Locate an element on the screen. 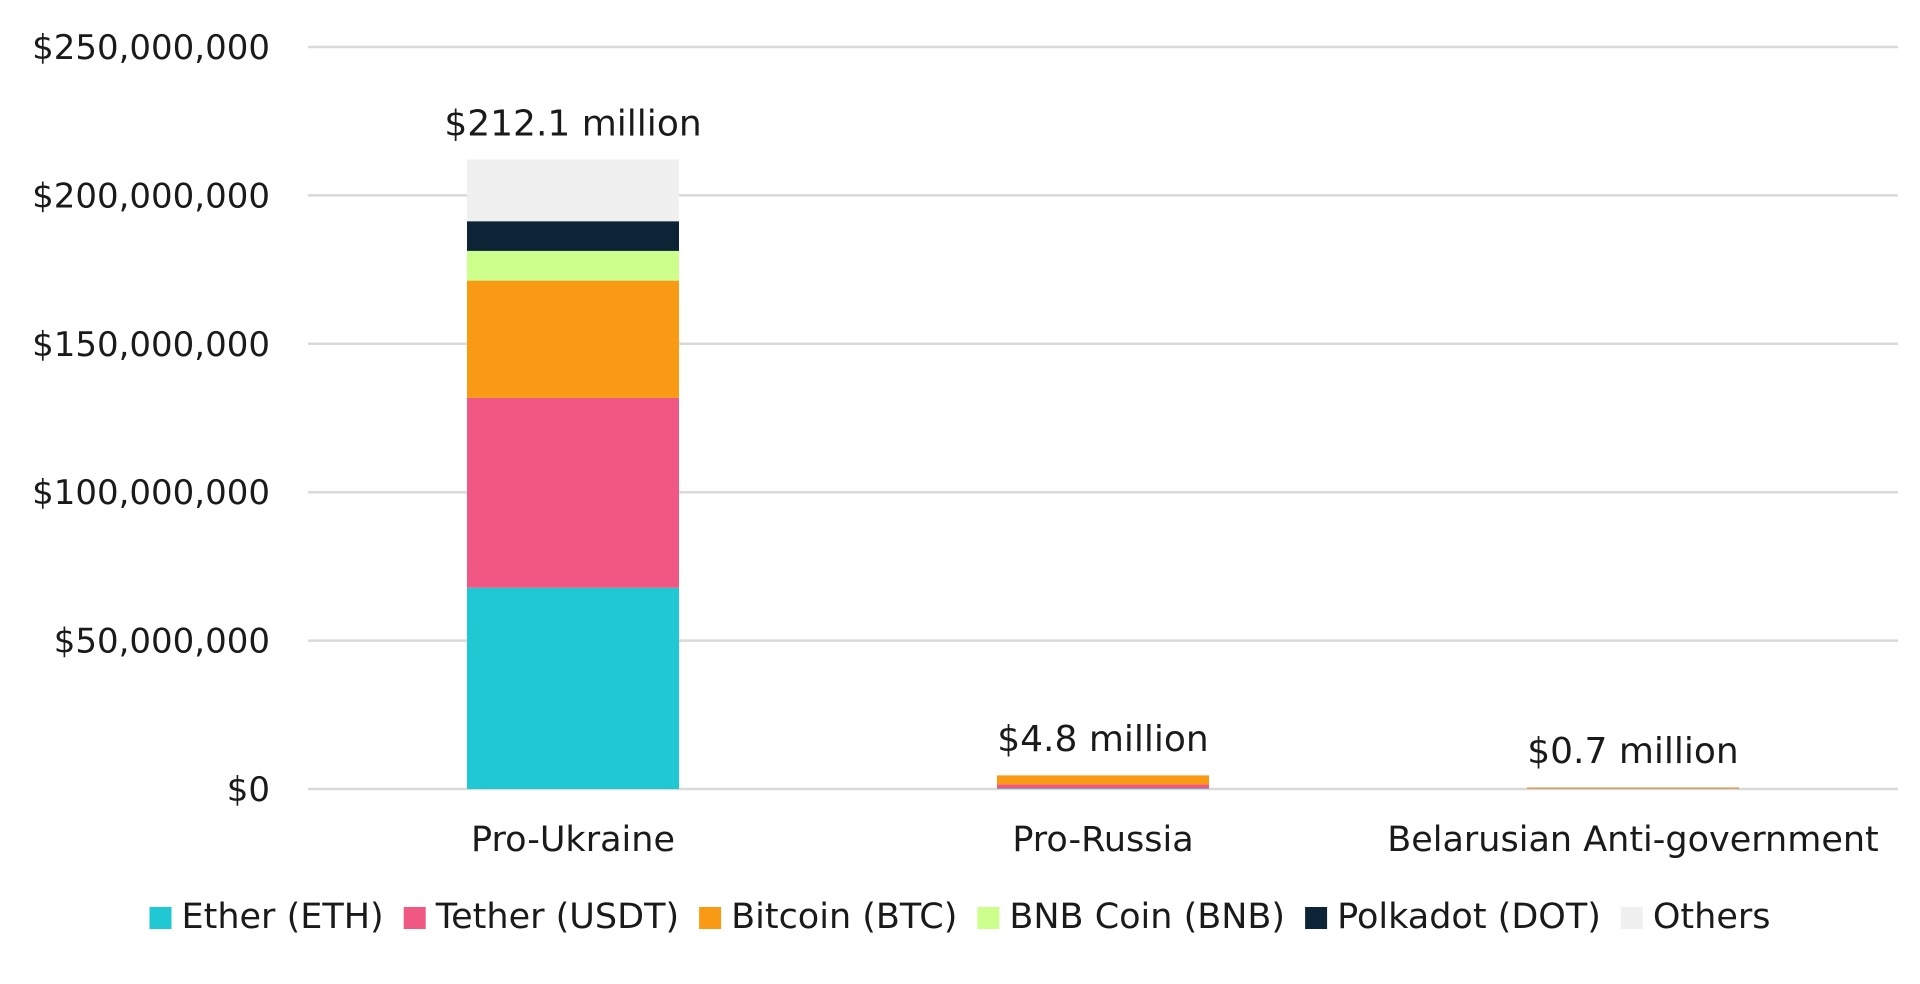 The image size is (1920, 984). x-tick-label: Pro-Ukraine is located at coordinates (573, 840).